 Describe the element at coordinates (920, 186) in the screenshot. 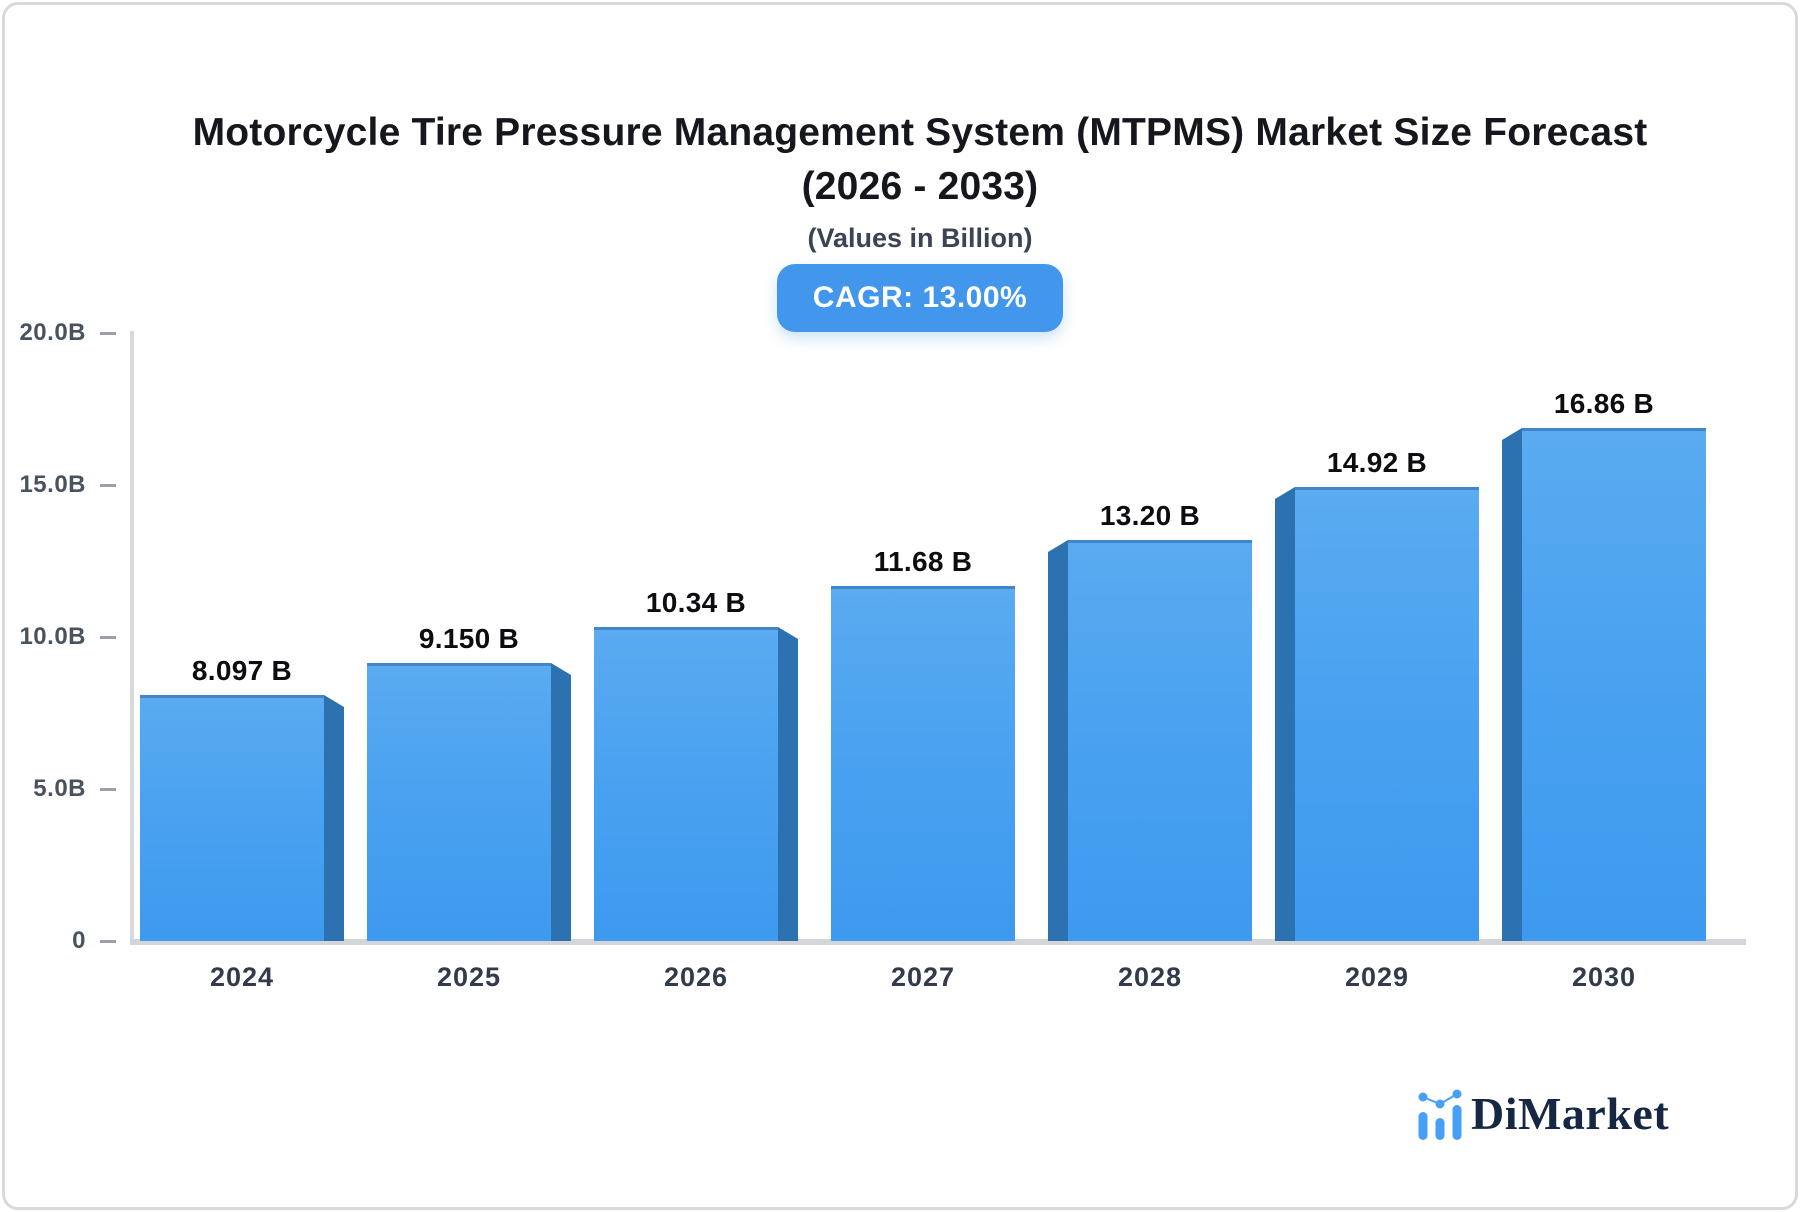

I see `chart-title-line2: (2026 - 2033)` at that location.